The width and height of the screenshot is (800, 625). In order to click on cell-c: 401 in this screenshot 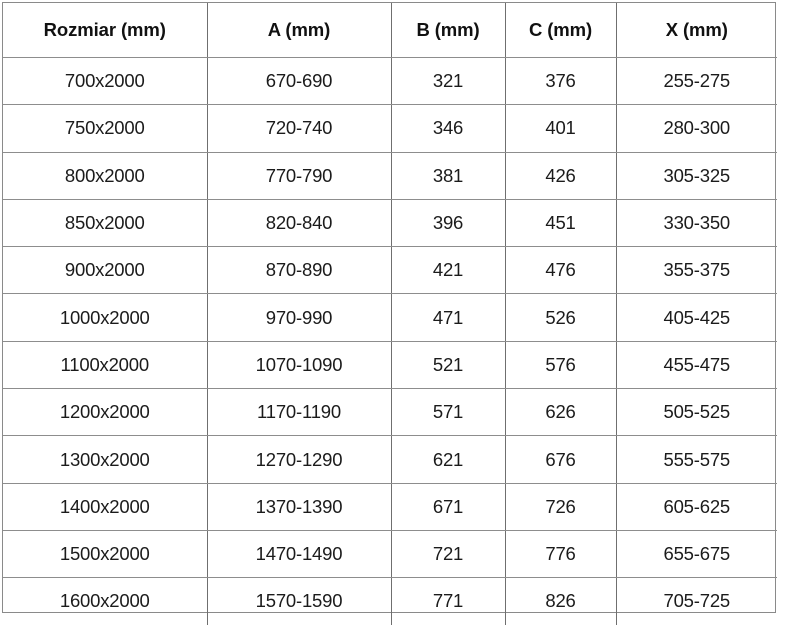, I will do `click(561, 128)`.